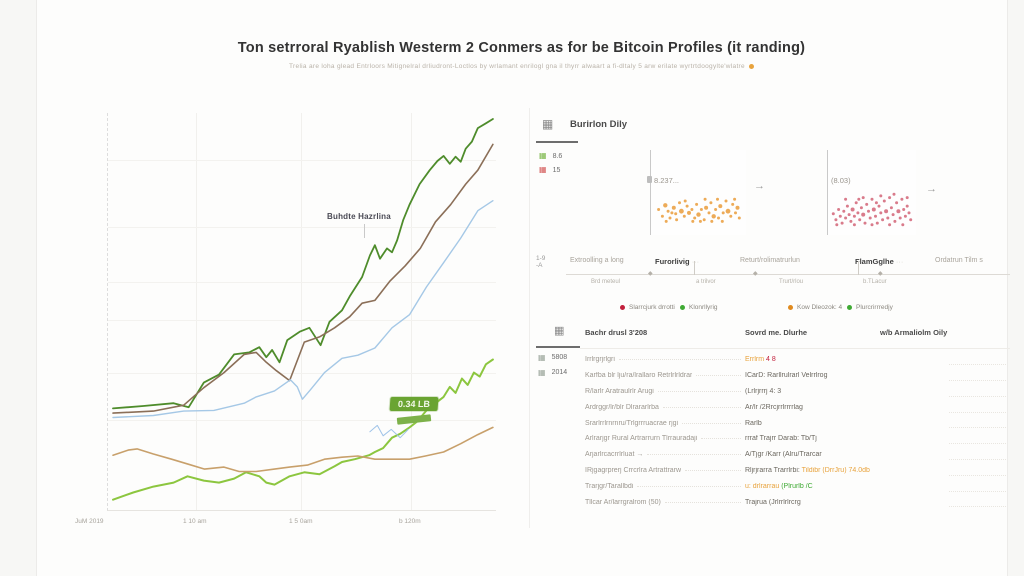 The width and height of the screenshot is (1024, 576). What do you see at coordinates (541, 262) in the screenshot?
I see `tabs-mini-icon: 1-9 -A` at bounding box center [541, 262].